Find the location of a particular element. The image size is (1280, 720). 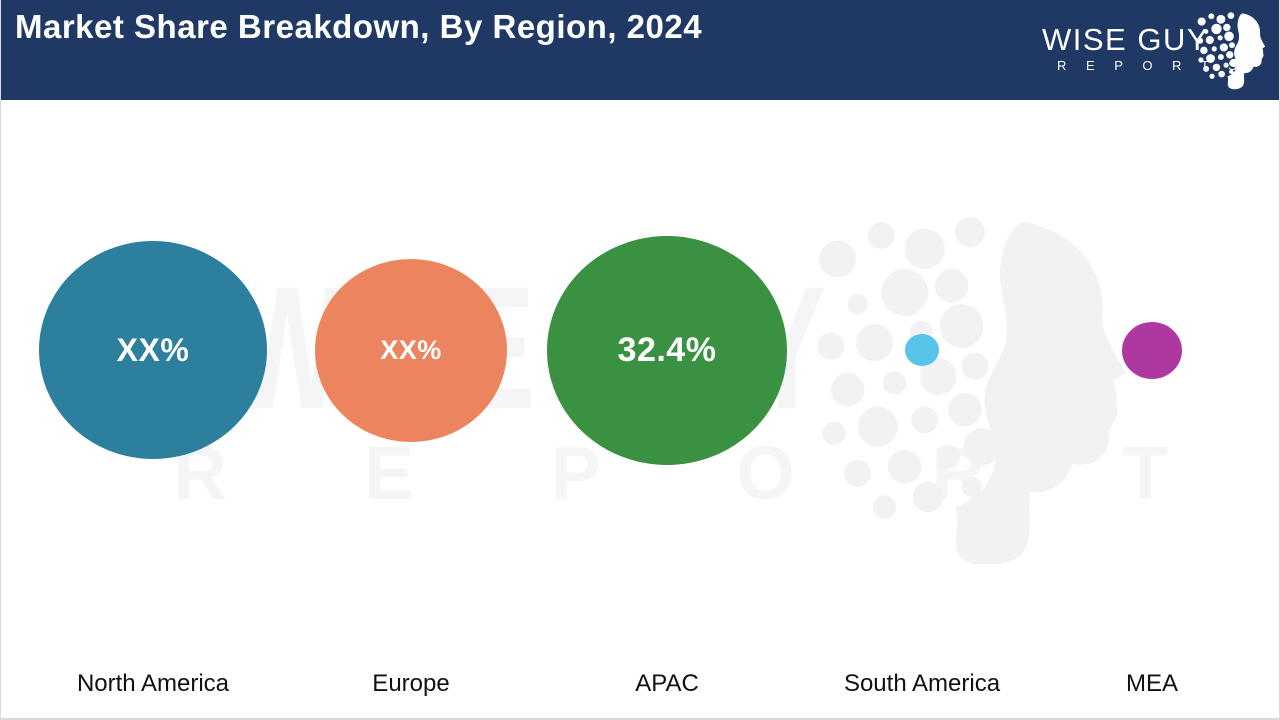

bubble-north-america: XX% is located at coordinates (153, 350).